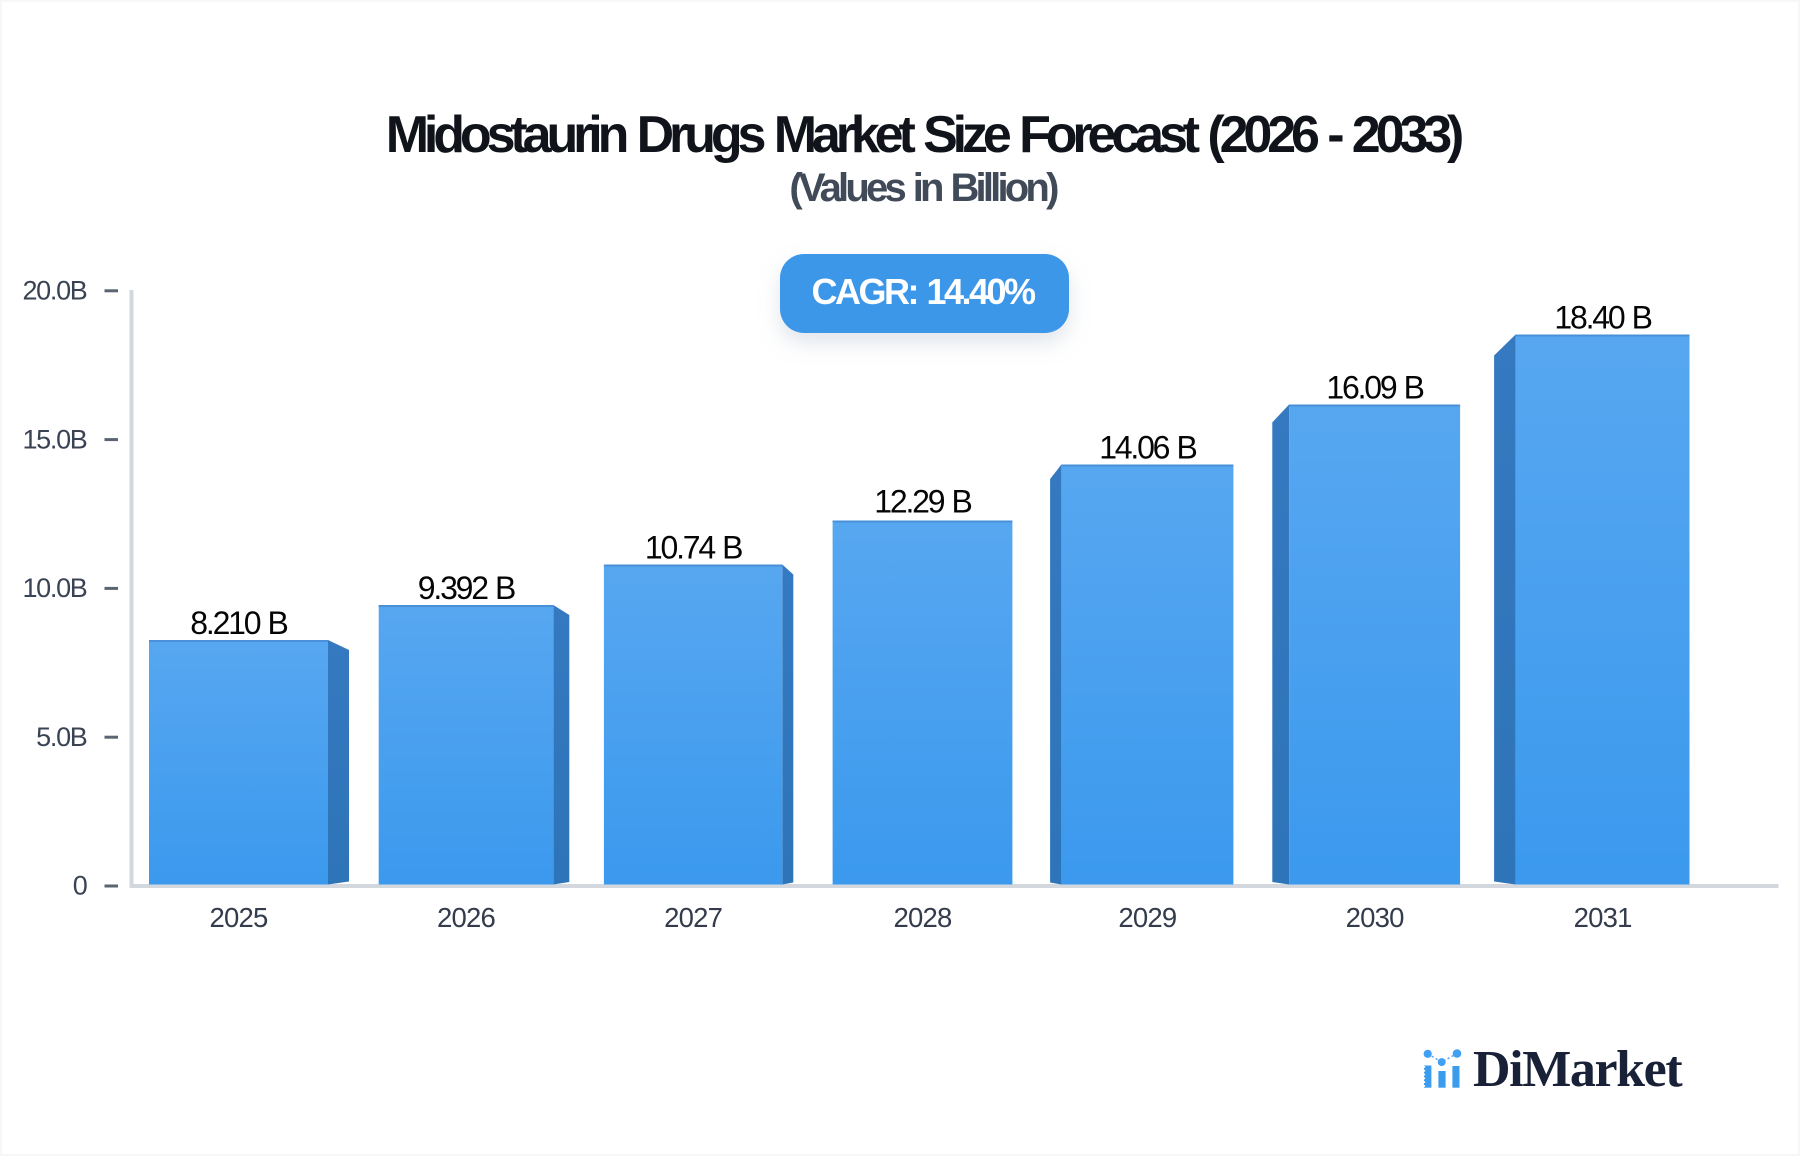 This screenshot has width=1800, height=1156. Describe the element at coordinates (54, 439) in the screenshot. I see `svg-text: 15.0B` at that location.